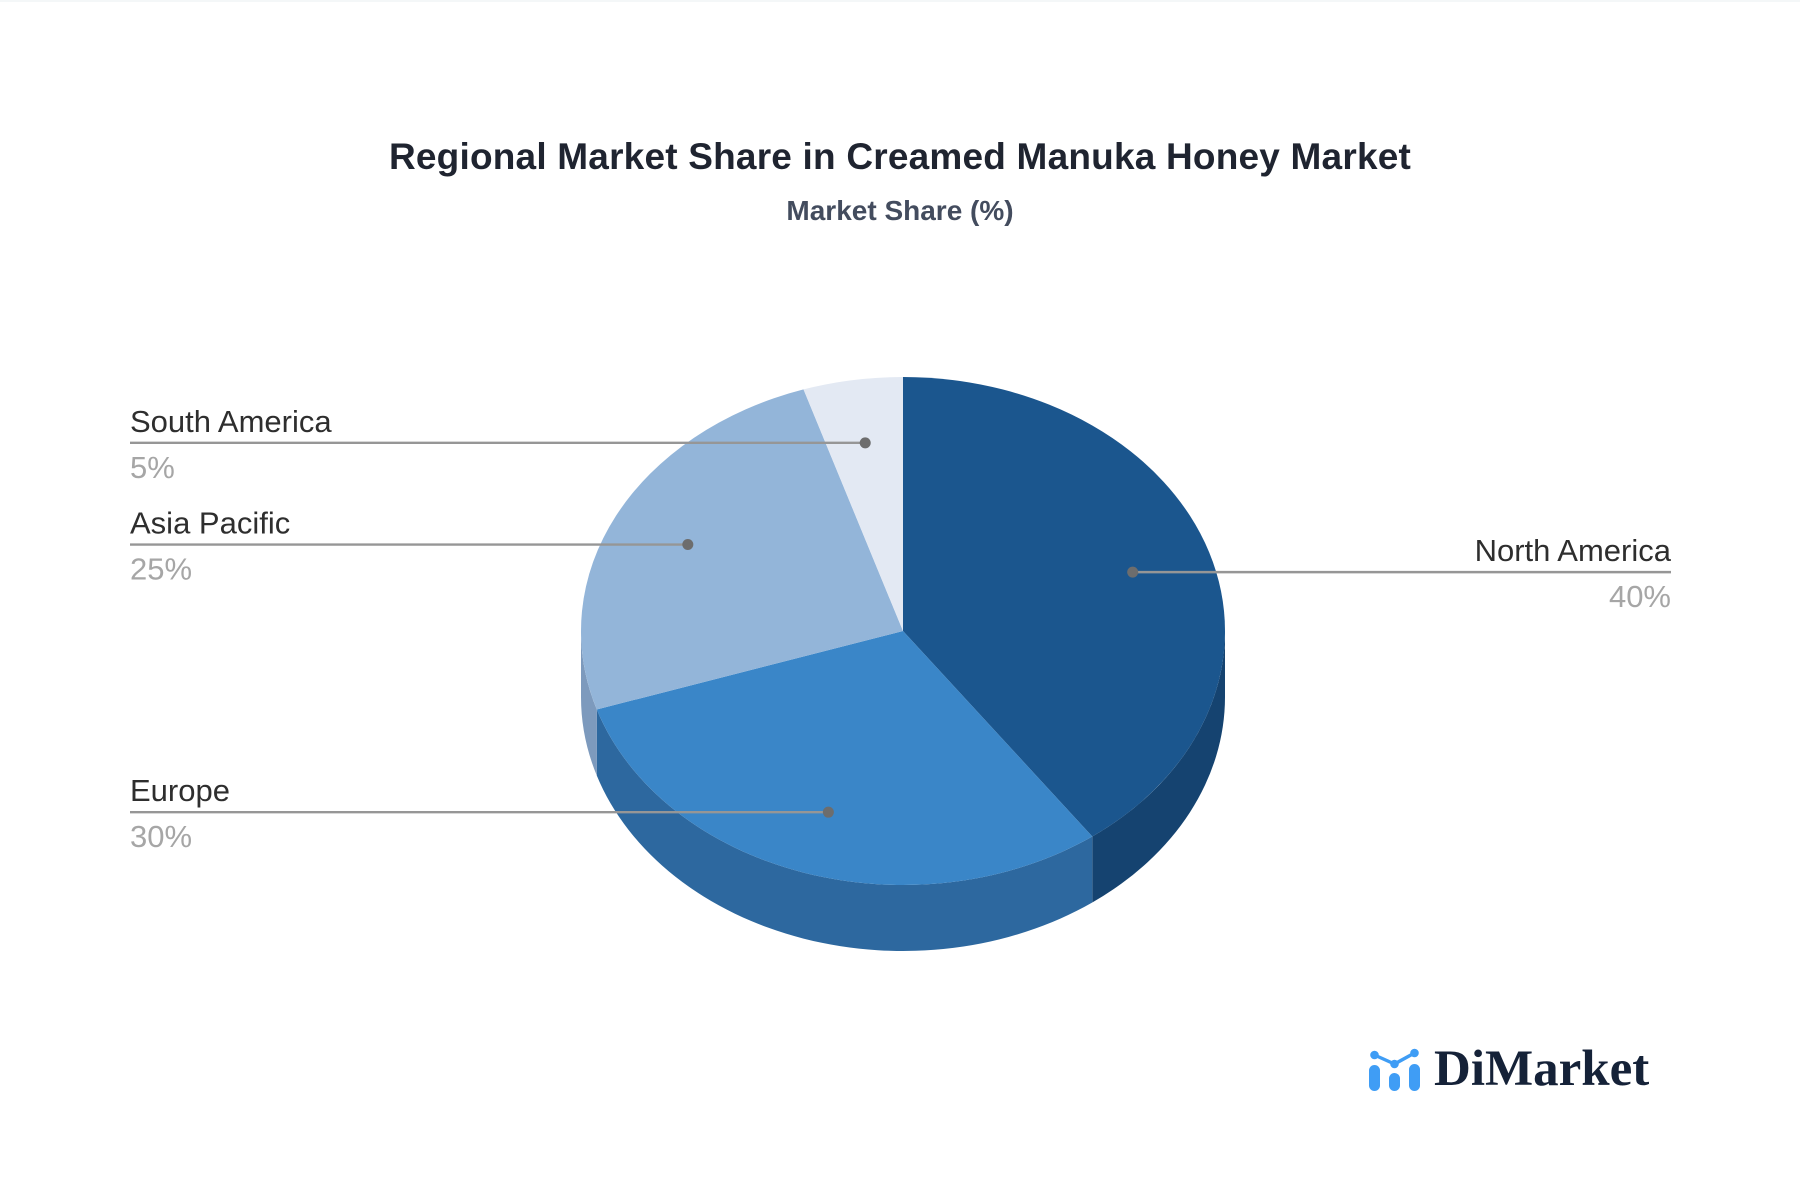 This screenshot has width=1800, height=1198. What do you see at coordinates (1064, 607) in the screenshot?
I see `pie-slice-north-america` at bounding box center [1064, 607].